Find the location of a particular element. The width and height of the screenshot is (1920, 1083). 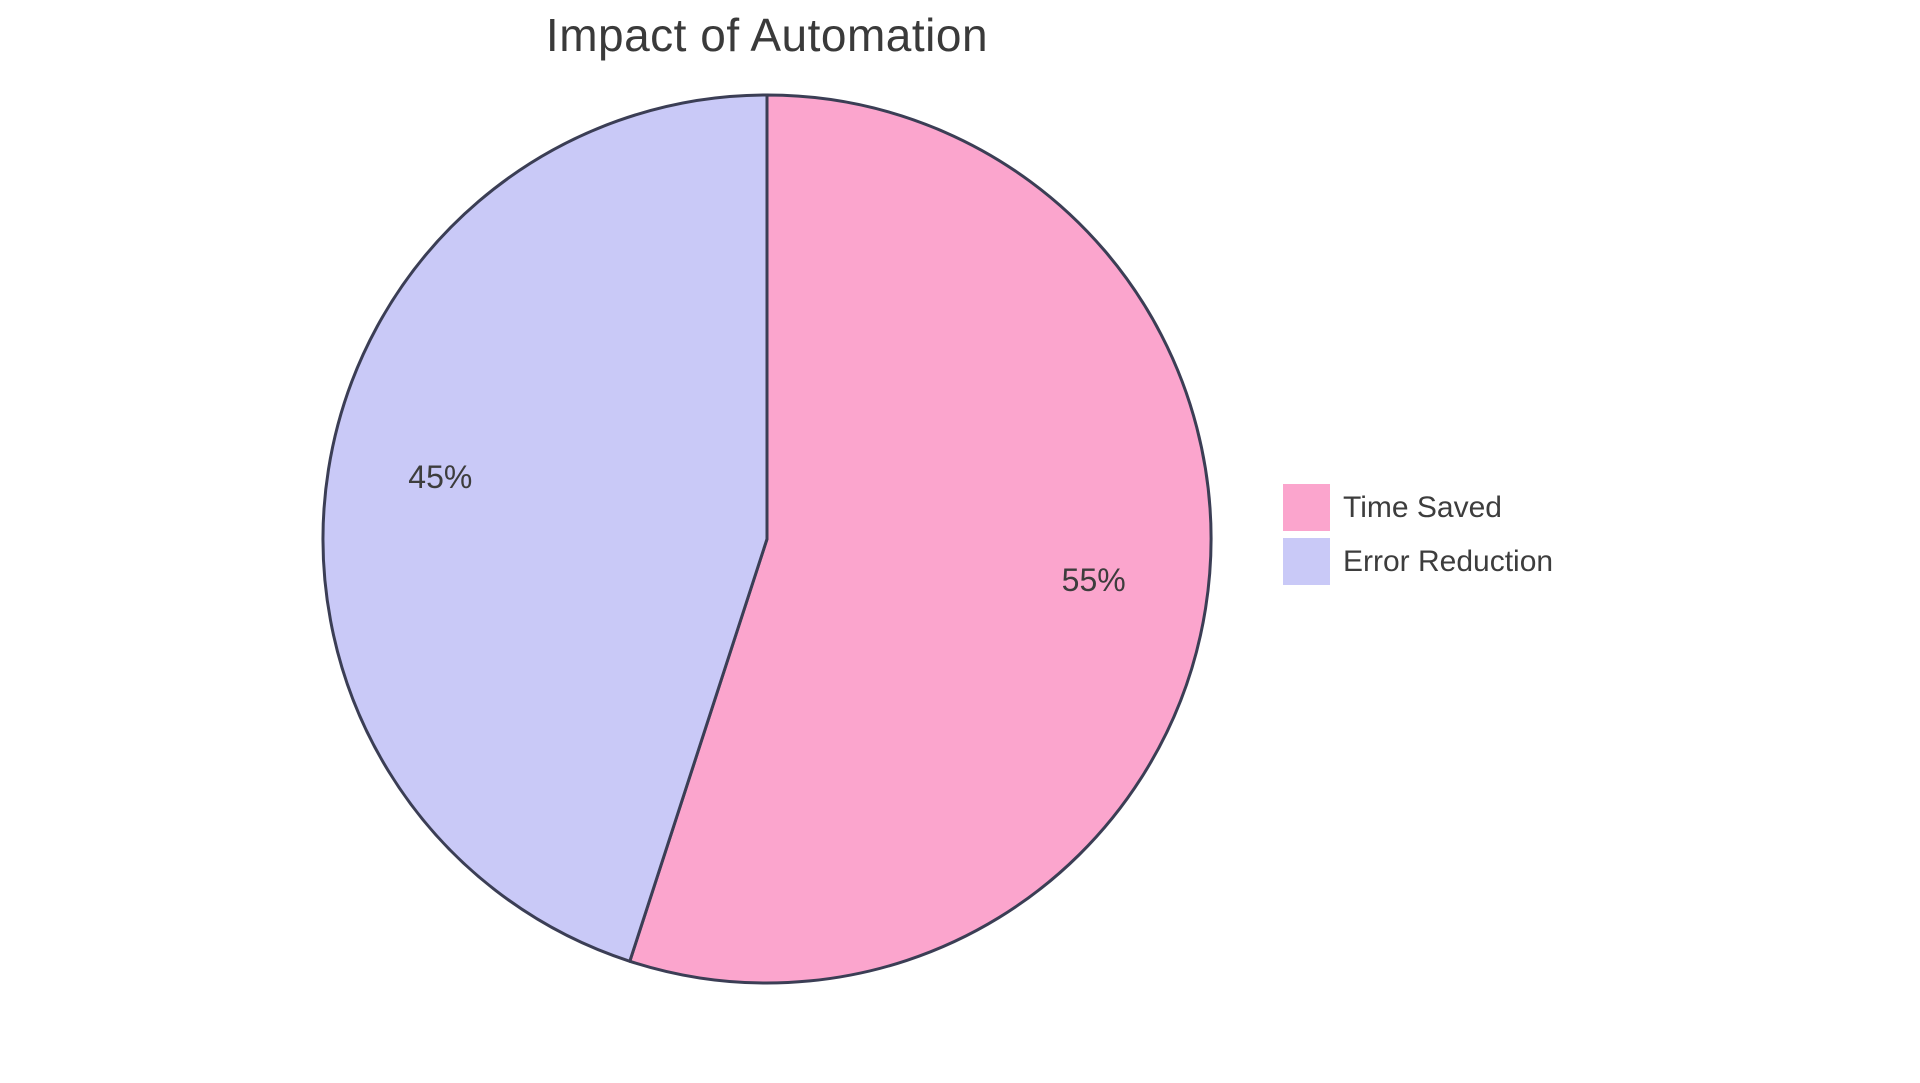

legend-label: Error Reduction is located at coordinates (1448, 561).